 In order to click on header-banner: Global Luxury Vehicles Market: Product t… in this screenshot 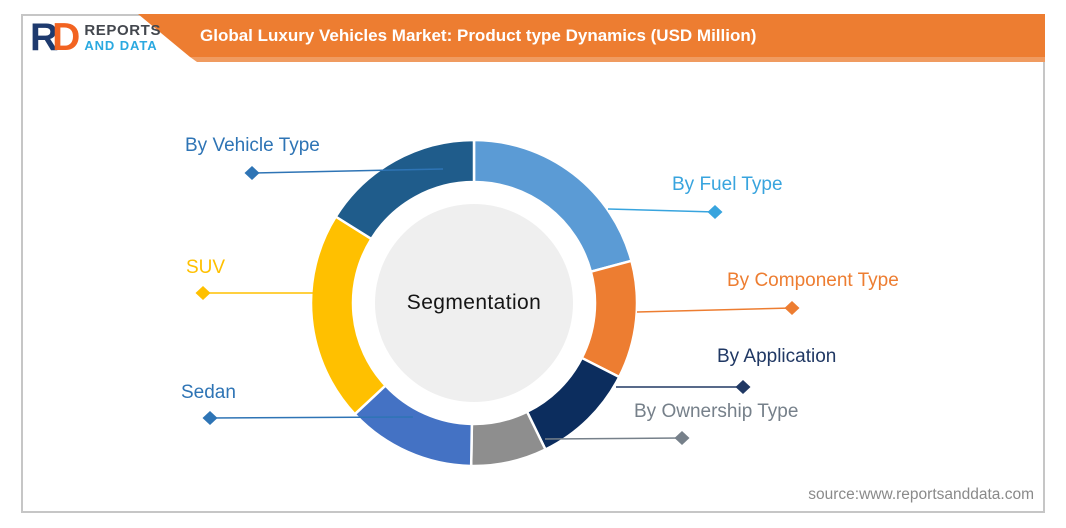, I will do `click(591, 35)`.